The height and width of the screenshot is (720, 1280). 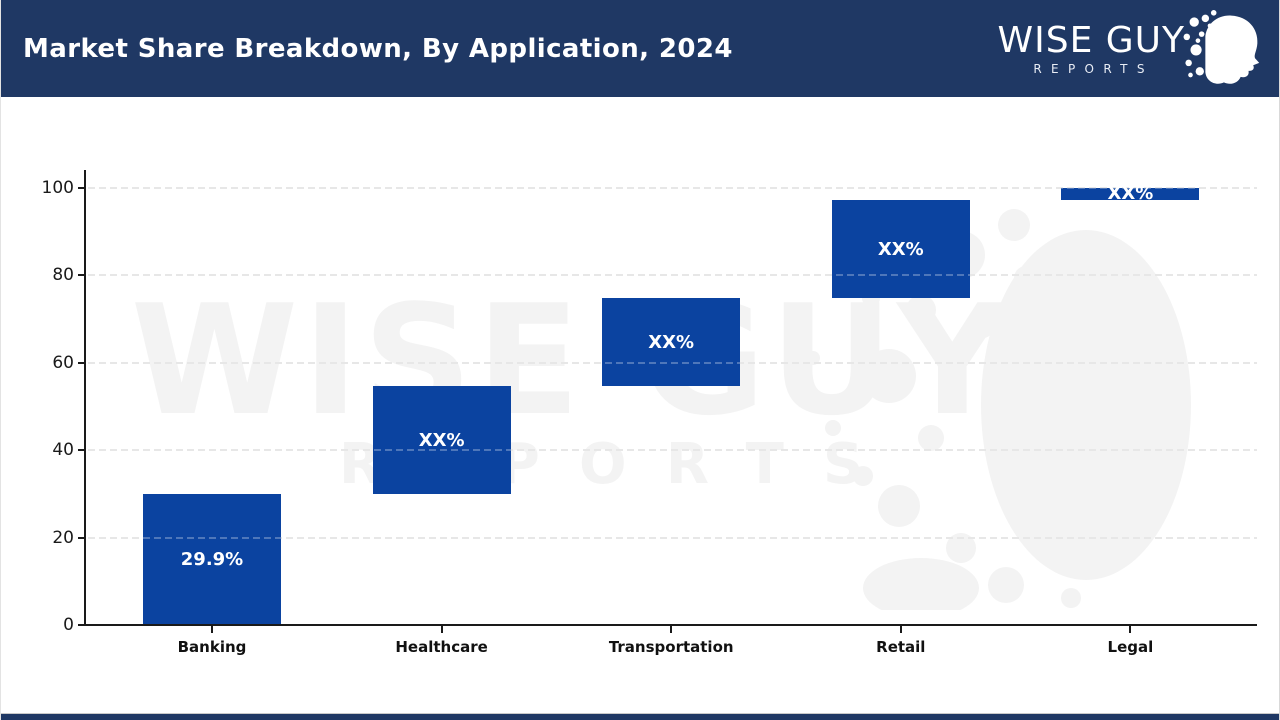 I want to click on y-tick-label: 100, so click(x=57, y=187).